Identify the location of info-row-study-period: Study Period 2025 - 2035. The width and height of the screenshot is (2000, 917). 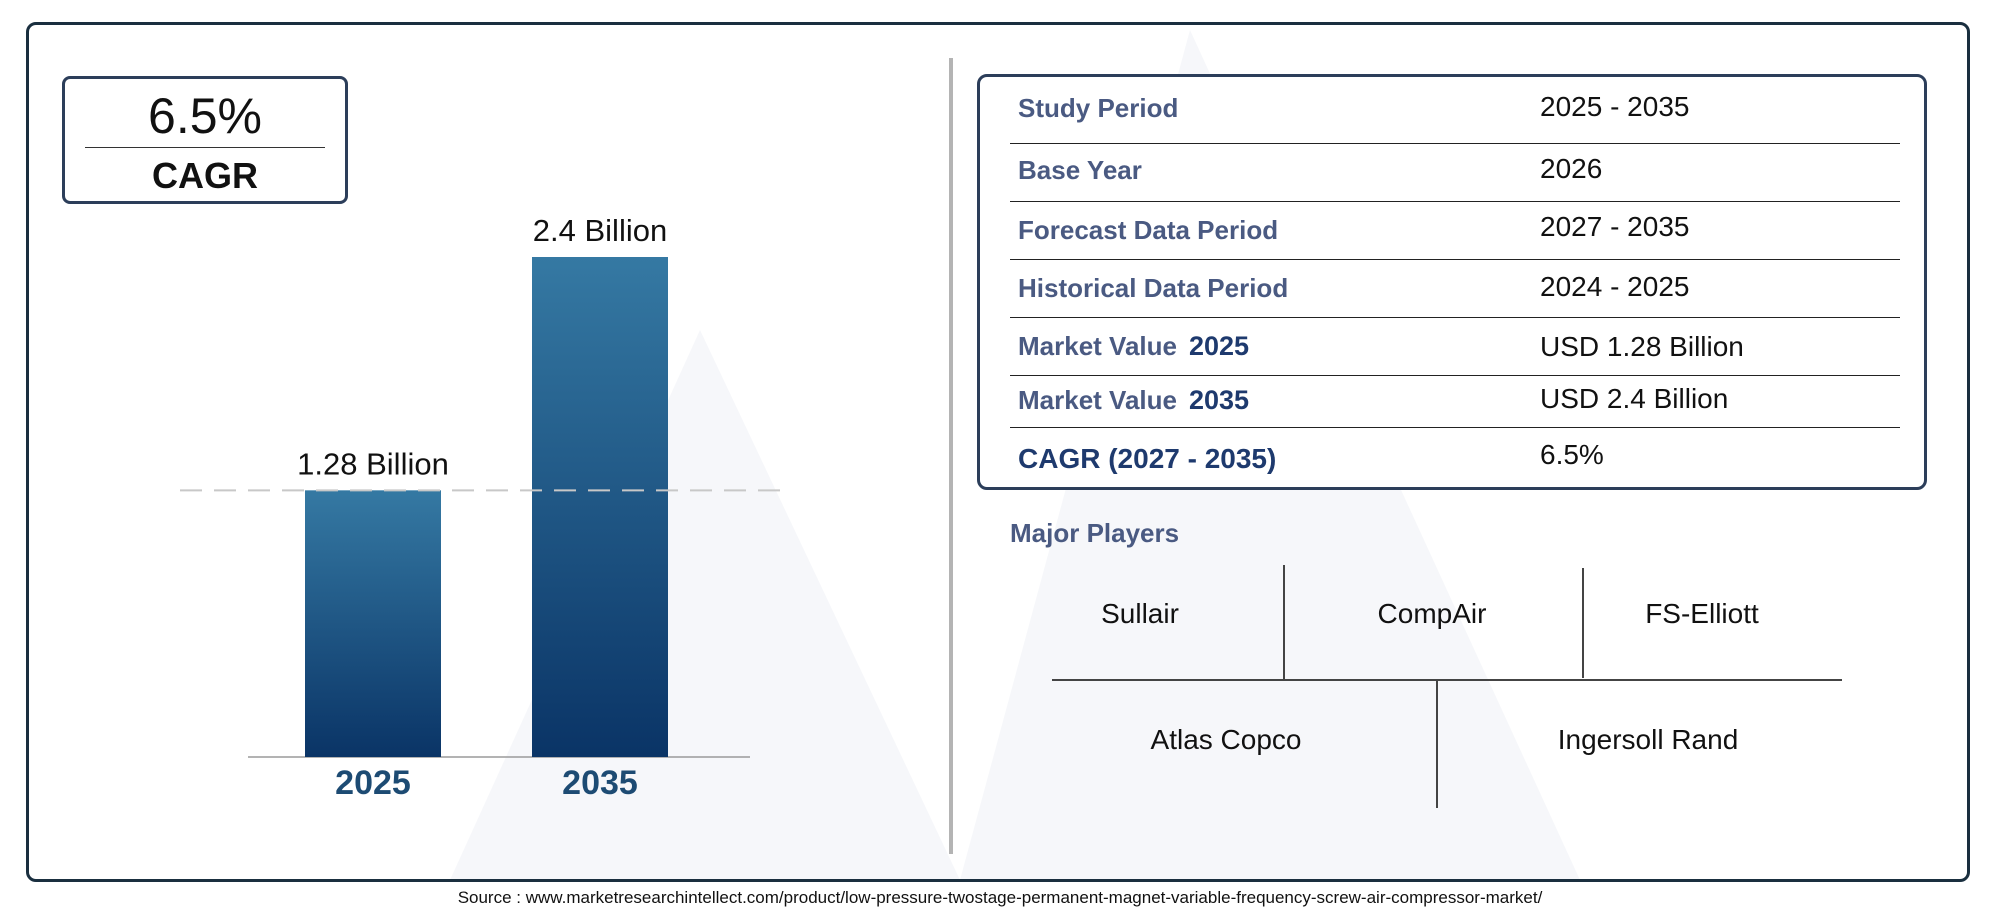
(1455, 110).